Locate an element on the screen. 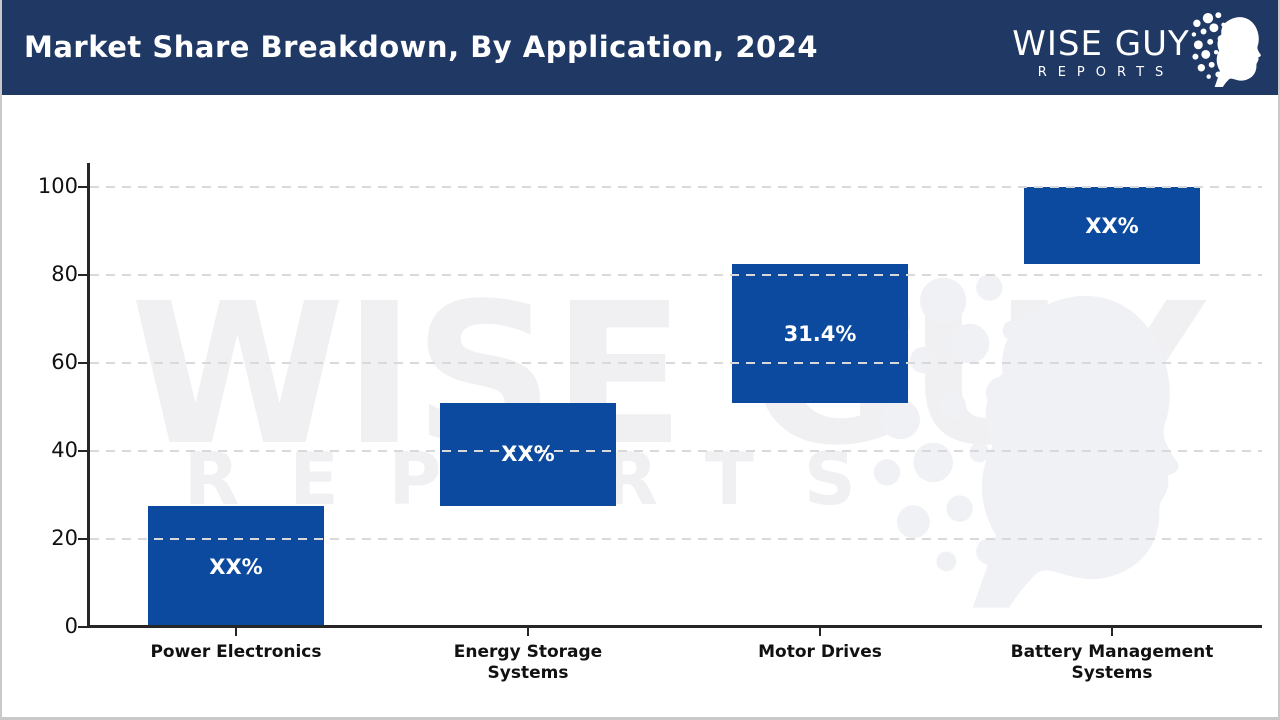 Image resolution: width=1280 pixels, height=720 pixels. y-axis-line is located at coordinates (88, 395).